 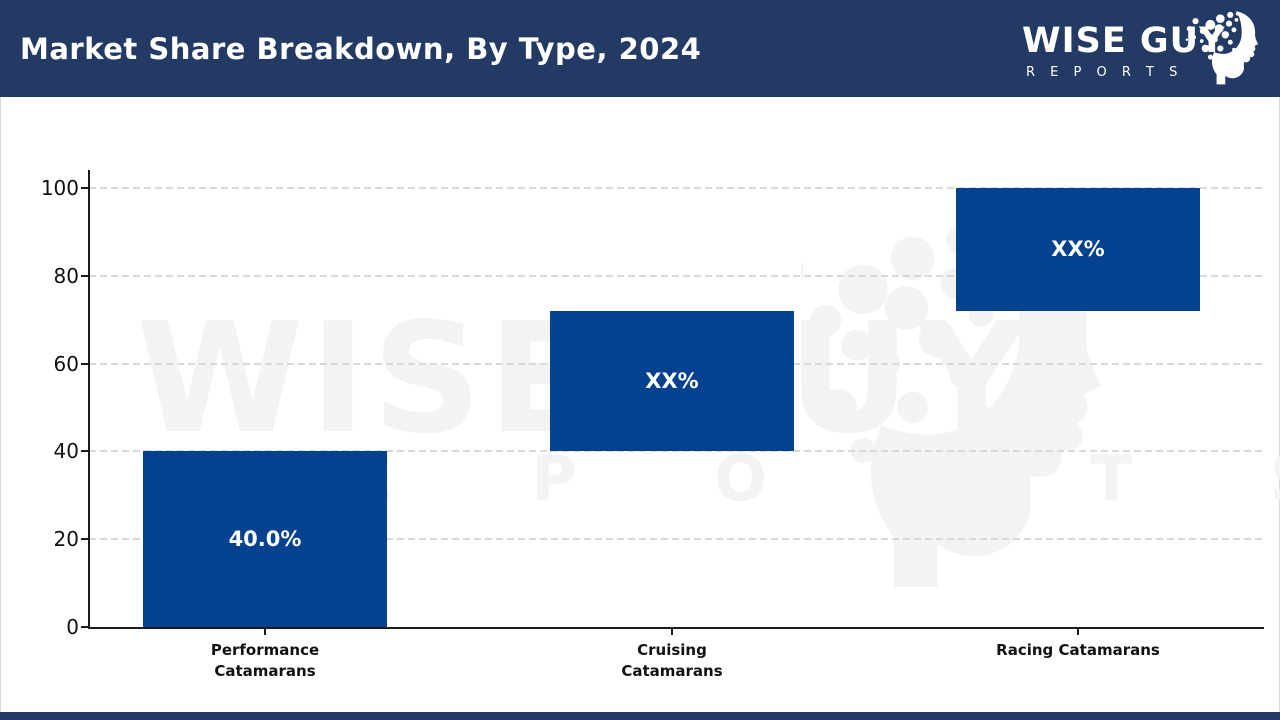 I want to click on x-category-label: Racing Catamarans, so click(x=1078, y=650).